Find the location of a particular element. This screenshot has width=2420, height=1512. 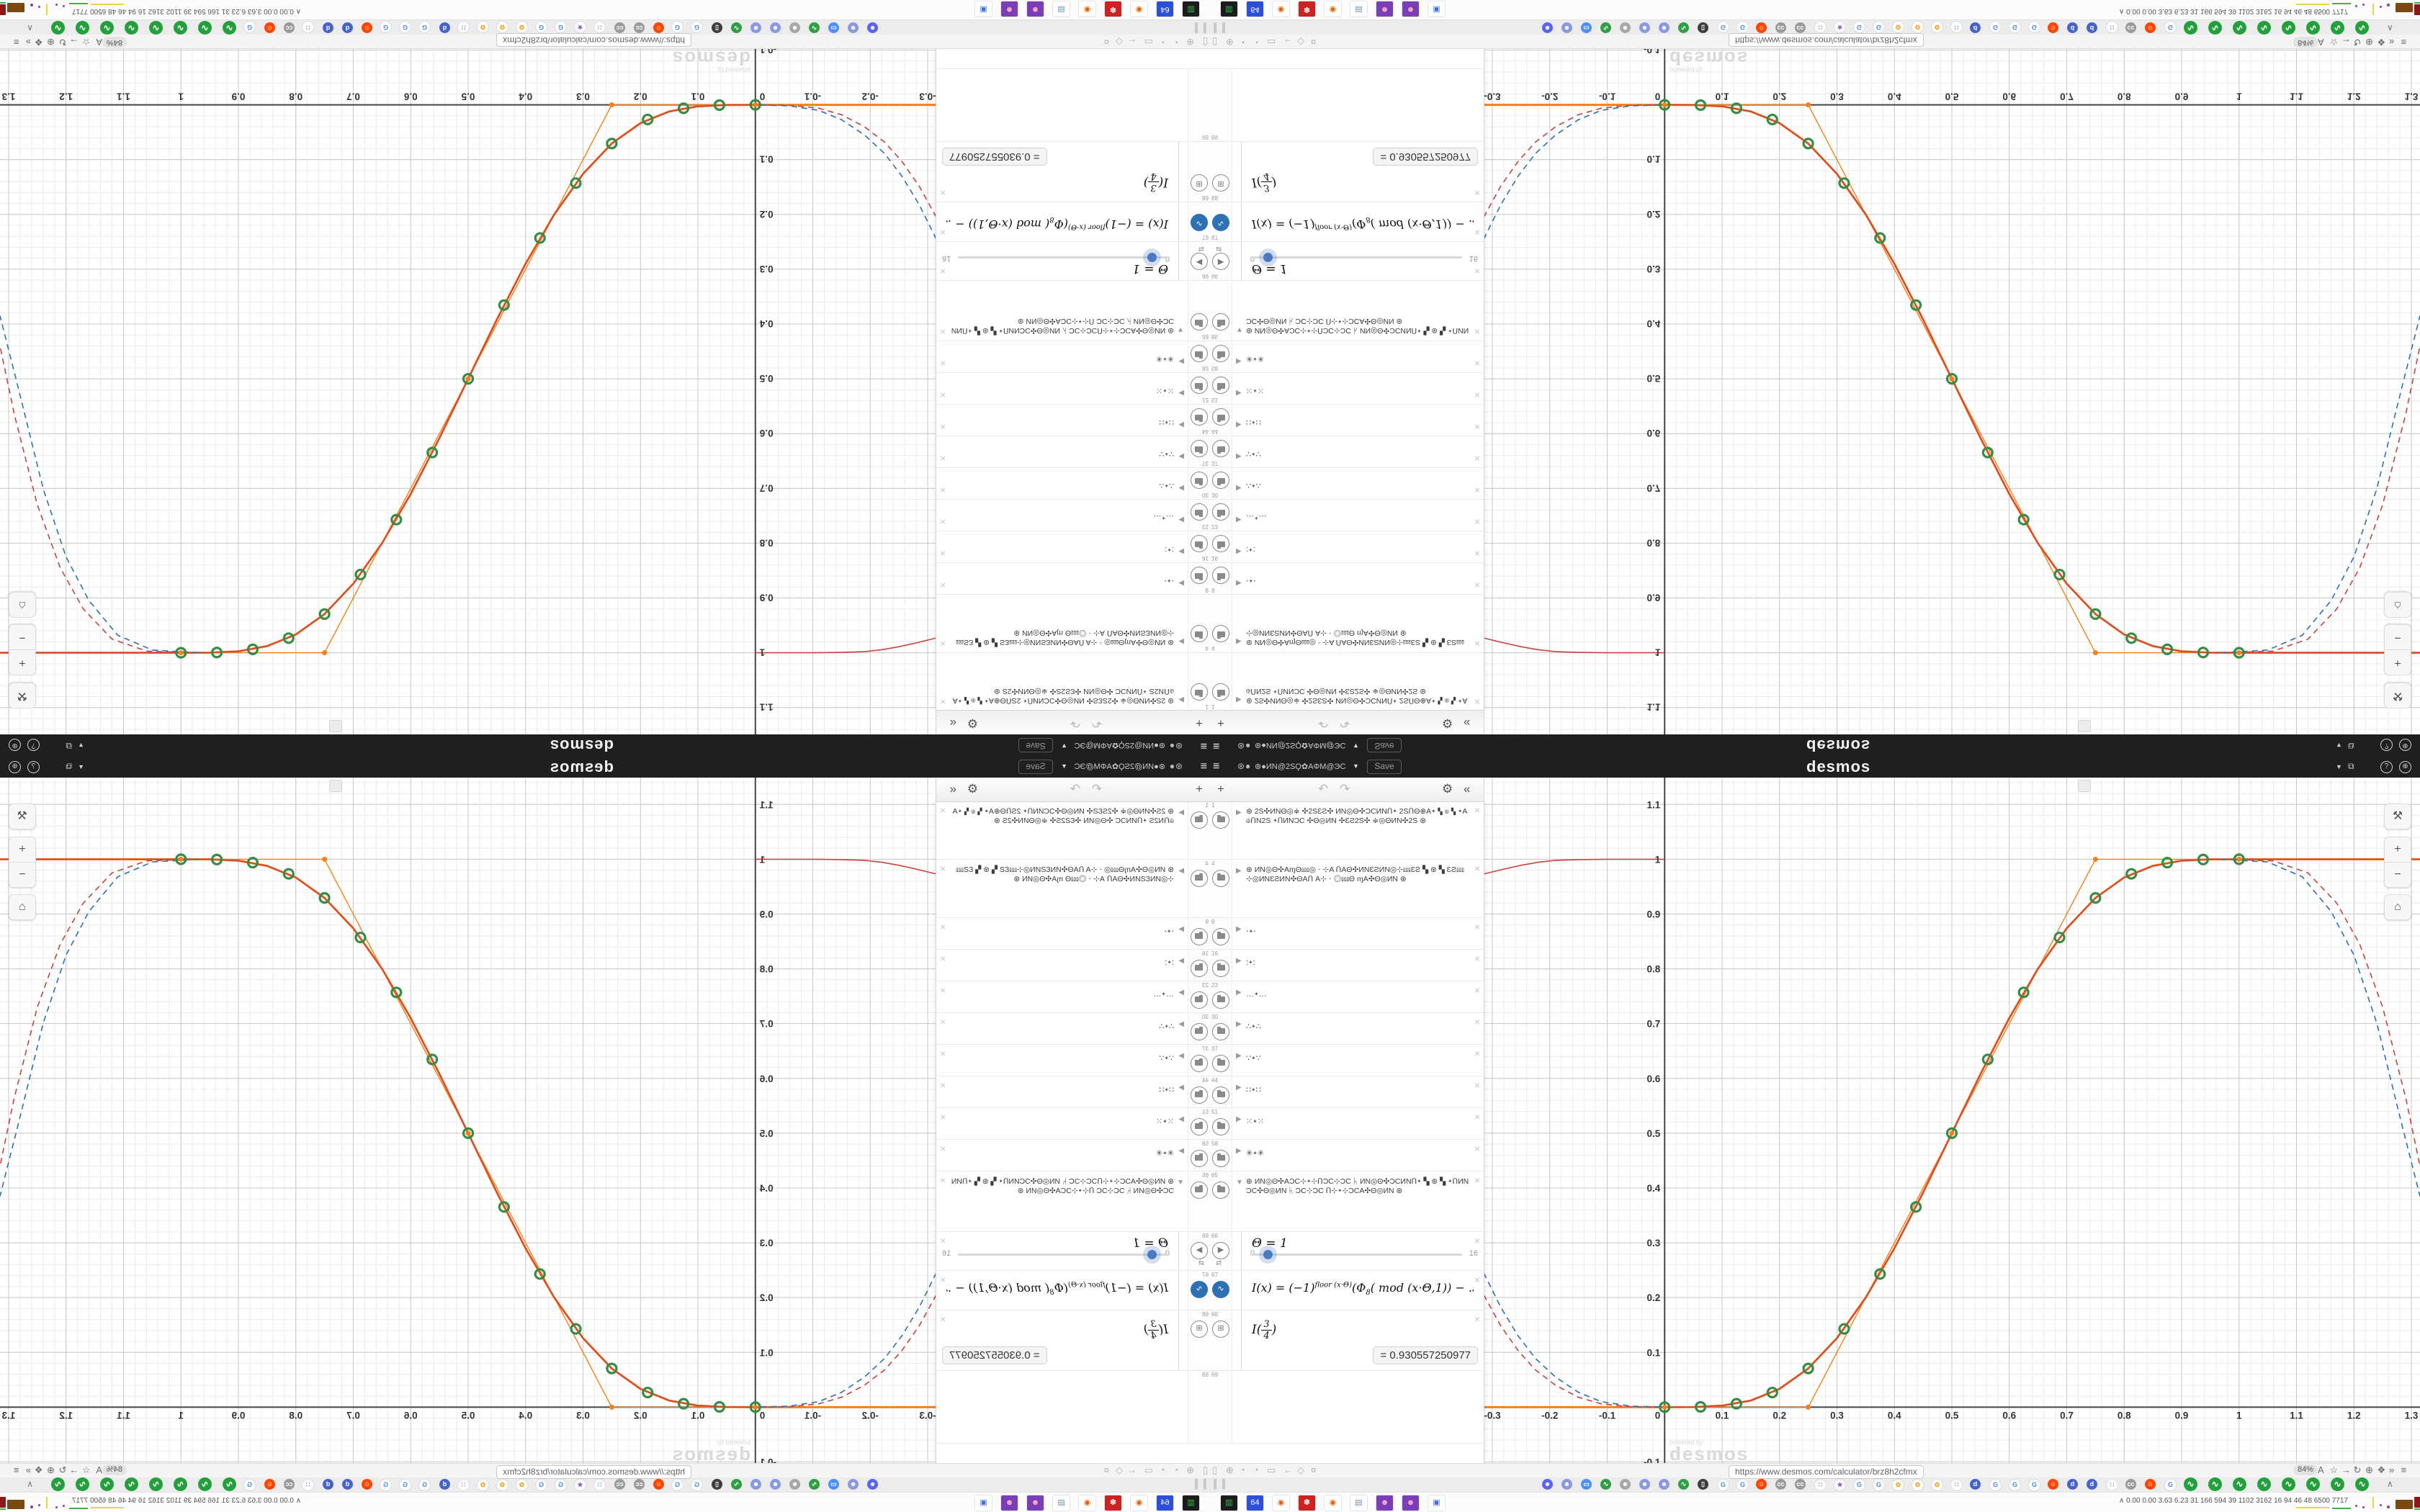

bookmark-star-icon: ☆ is located at coordinates (86, 1469).